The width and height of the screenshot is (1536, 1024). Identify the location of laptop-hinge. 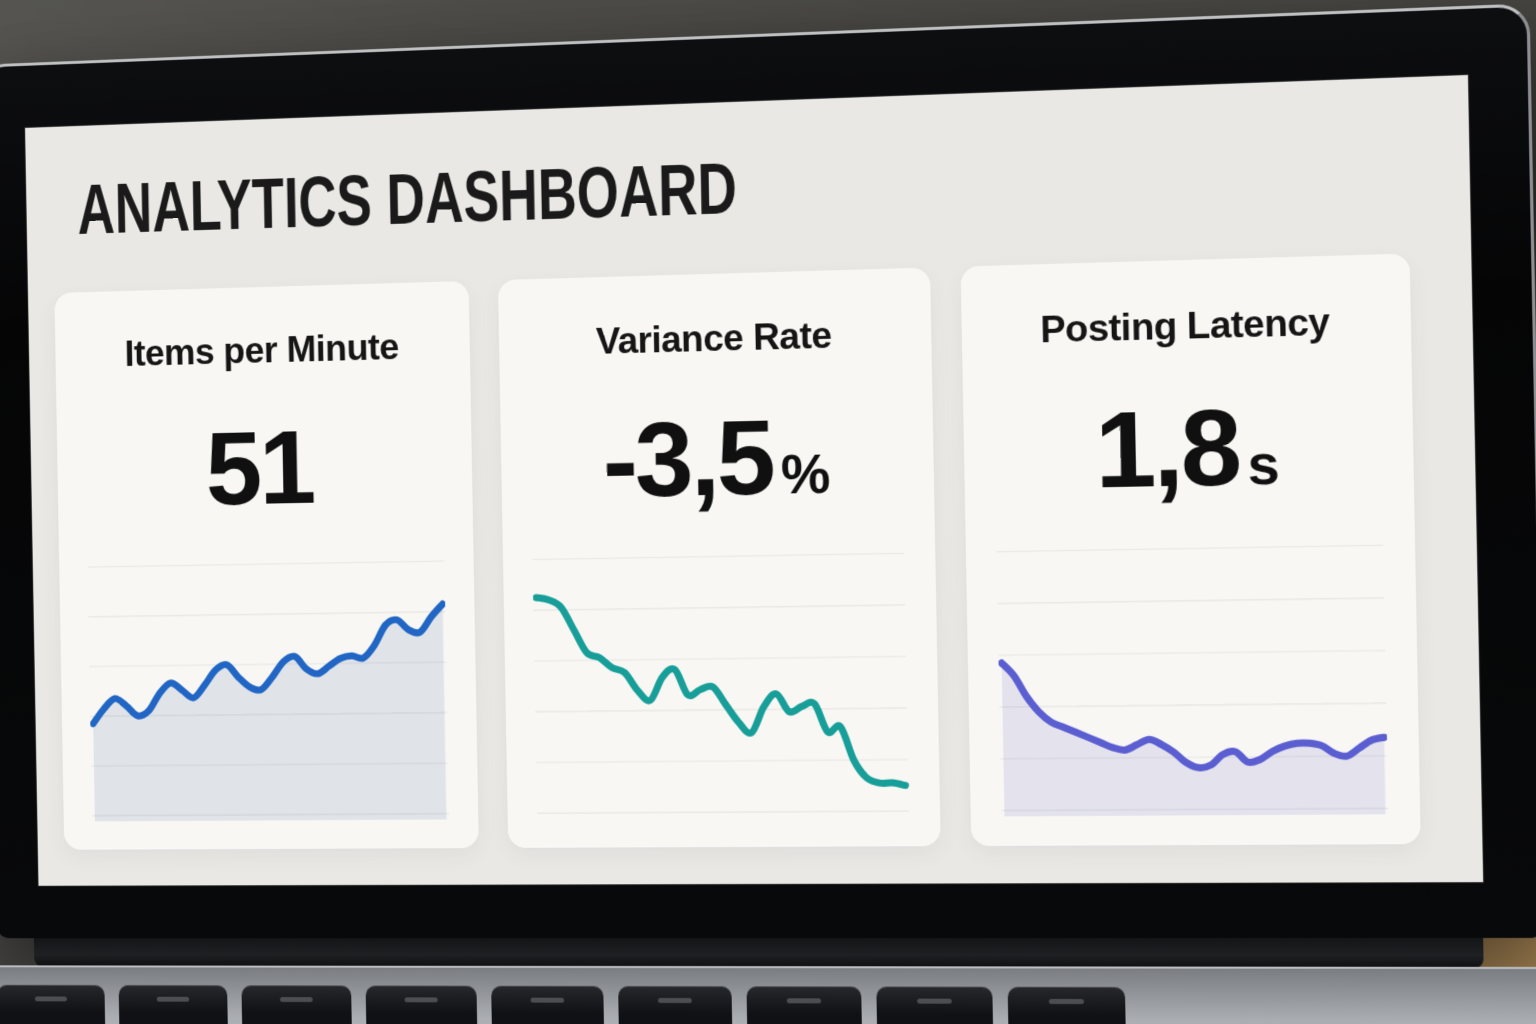
(758, 953).